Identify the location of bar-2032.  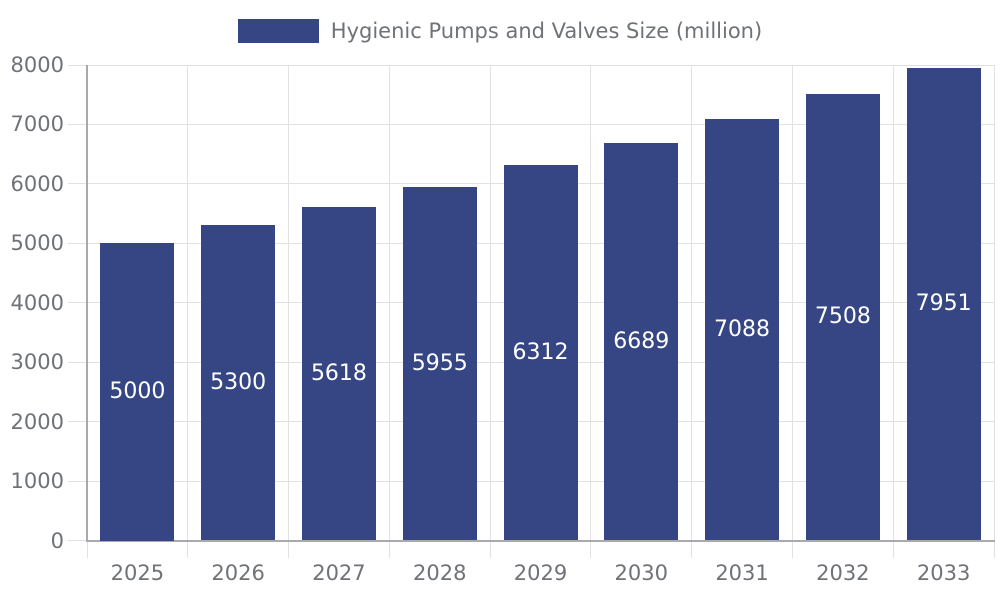
(842, 317).